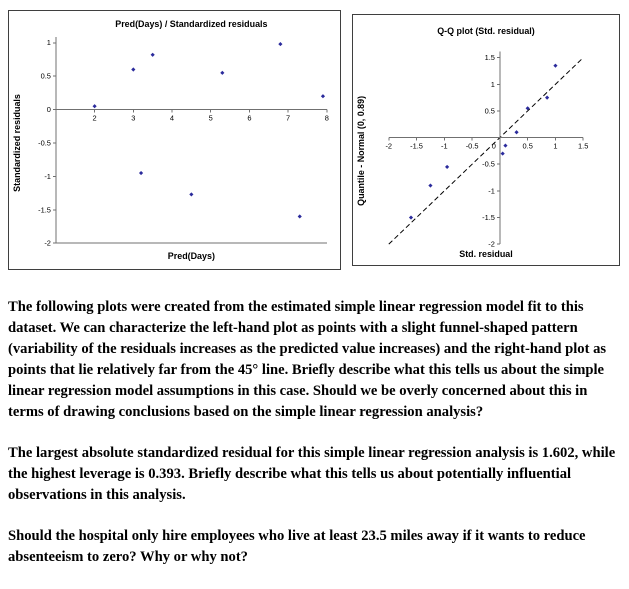  What do you see at coordinates (211, 117) in the screenshot?
I see `x-axis-tick-label: 5` at bounding box center [211, 117].